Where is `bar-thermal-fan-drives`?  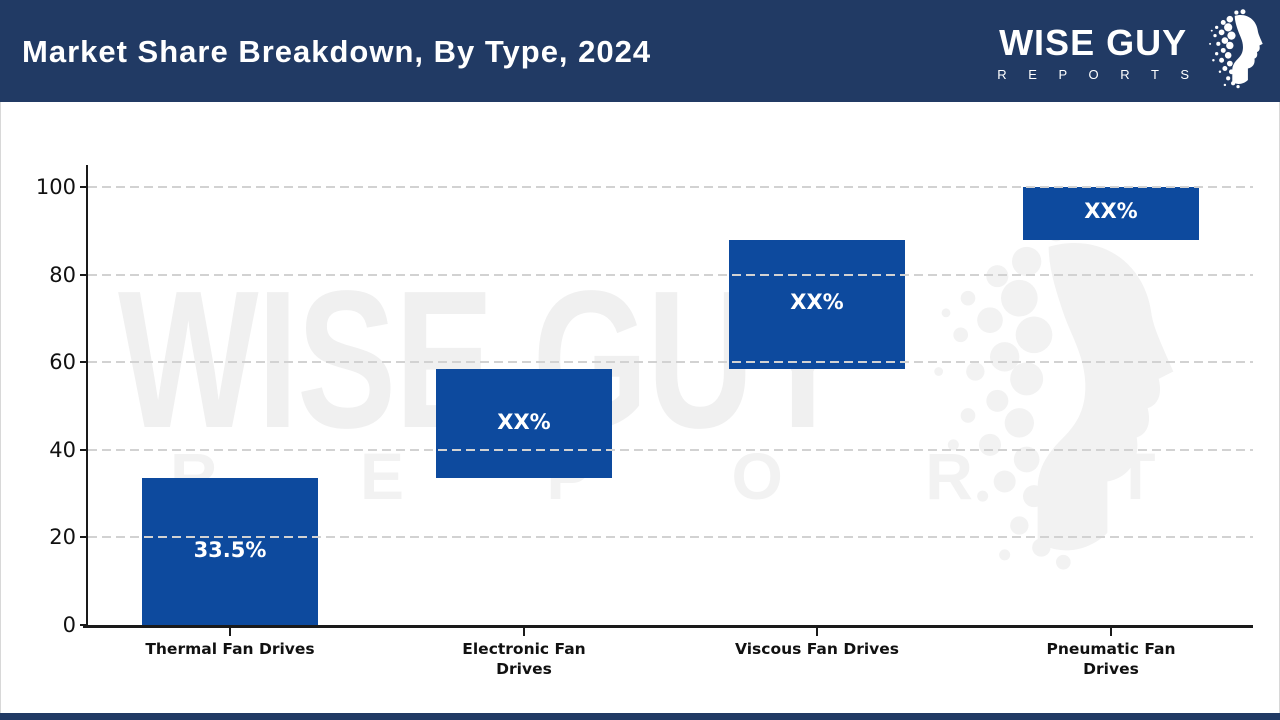 bar-thermal-fan-drives is located at coordinates (230, 551).